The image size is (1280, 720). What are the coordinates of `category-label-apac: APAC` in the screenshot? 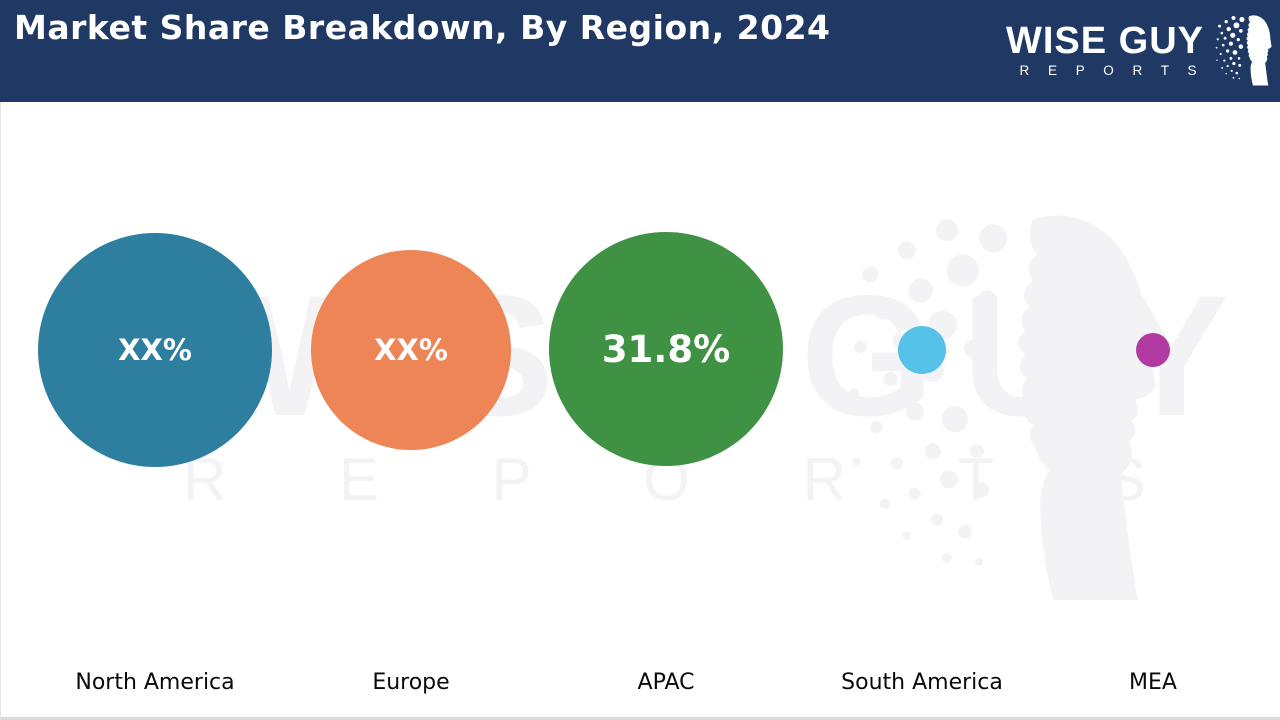 It's located at (666, 682).